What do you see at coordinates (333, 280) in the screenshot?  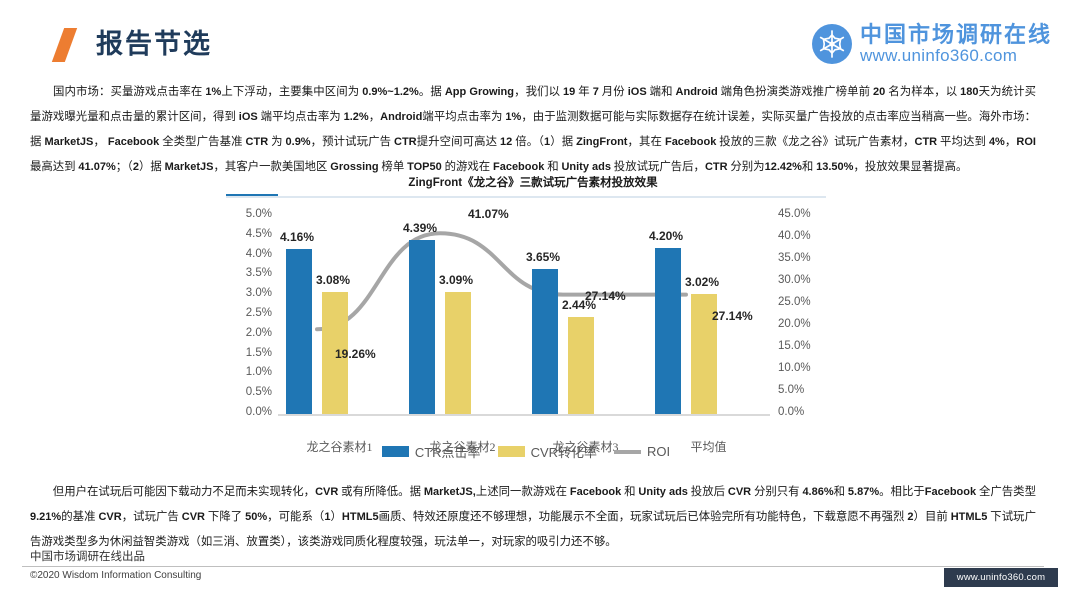 I see `bar-value-label: 3.08%` at bounding box center [333, 280].